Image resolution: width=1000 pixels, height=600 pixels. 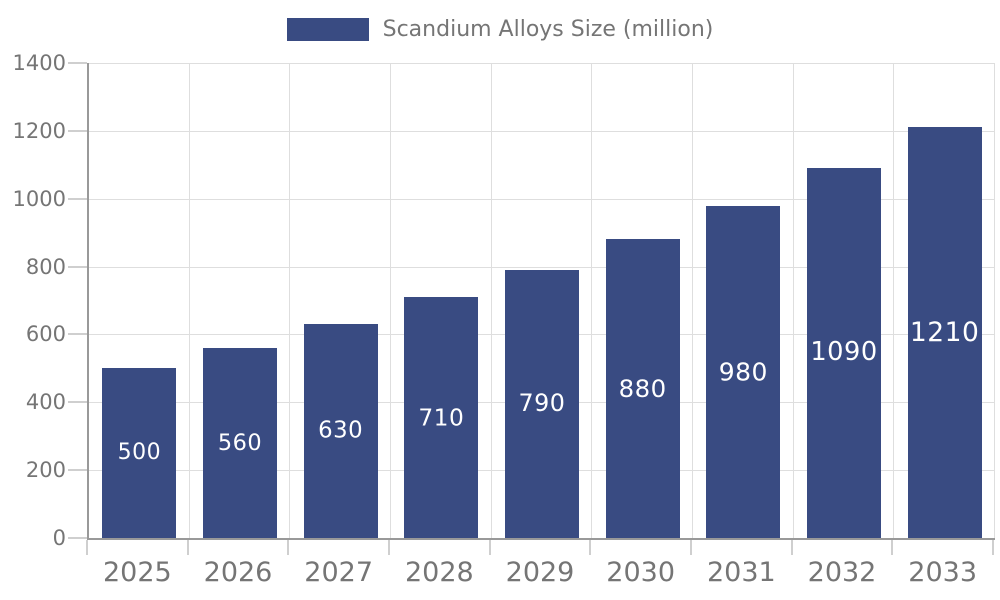 I want to click on bar-2026: 560, so click(x=240, y=443).